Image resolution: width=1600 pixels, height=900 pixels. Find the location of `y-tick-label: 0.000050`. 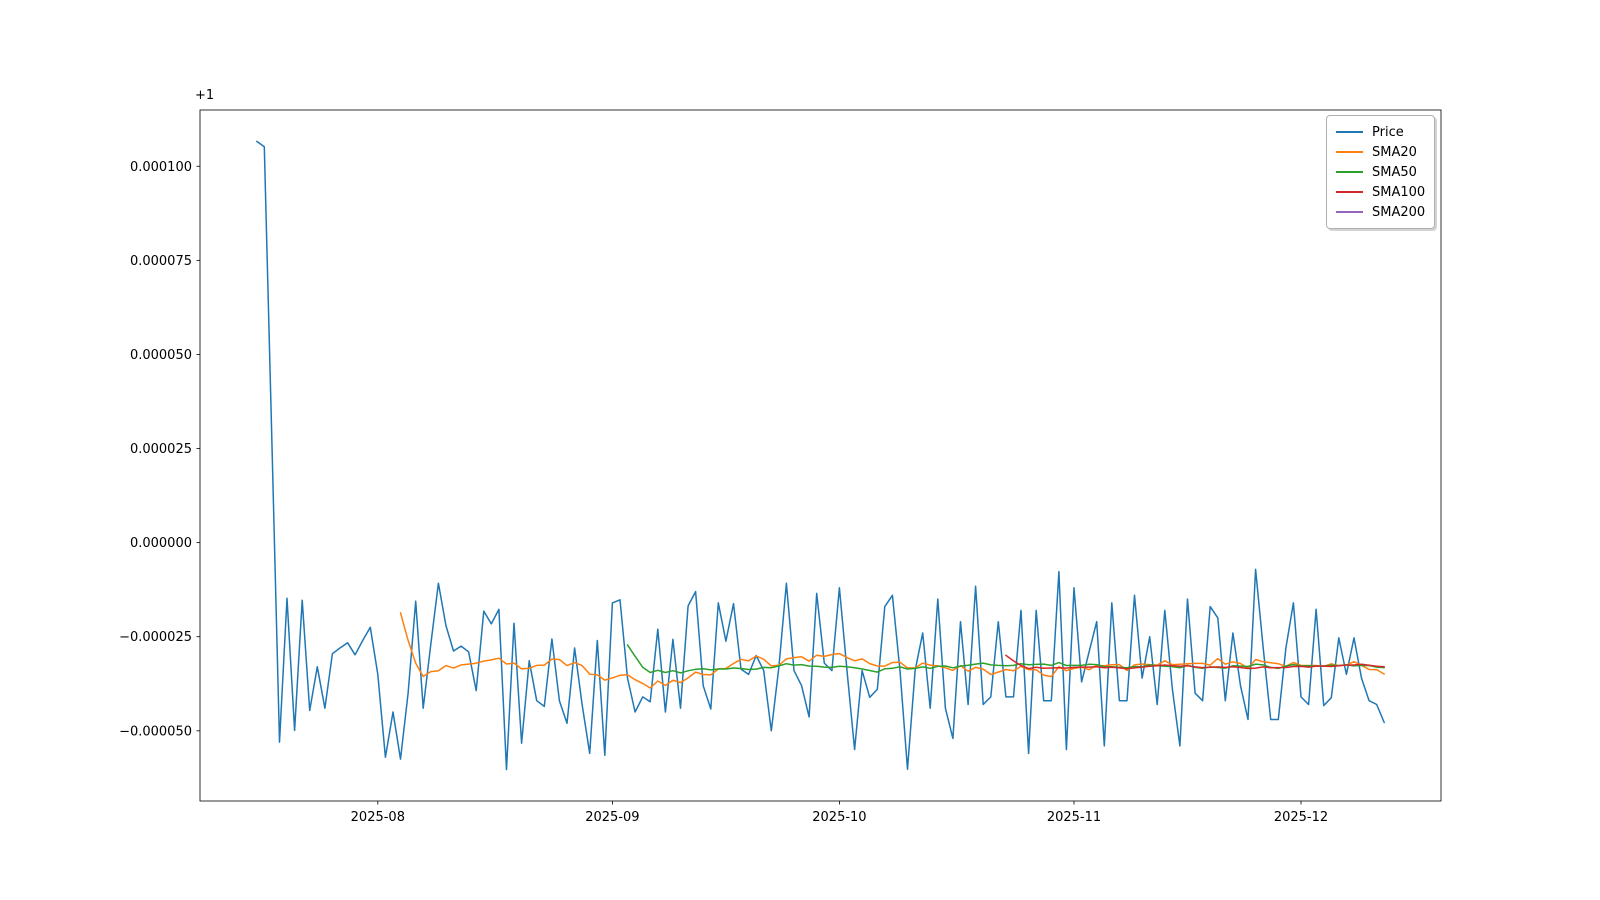

y-tick-label: 0.000050 is located at coordinates (161, 355).